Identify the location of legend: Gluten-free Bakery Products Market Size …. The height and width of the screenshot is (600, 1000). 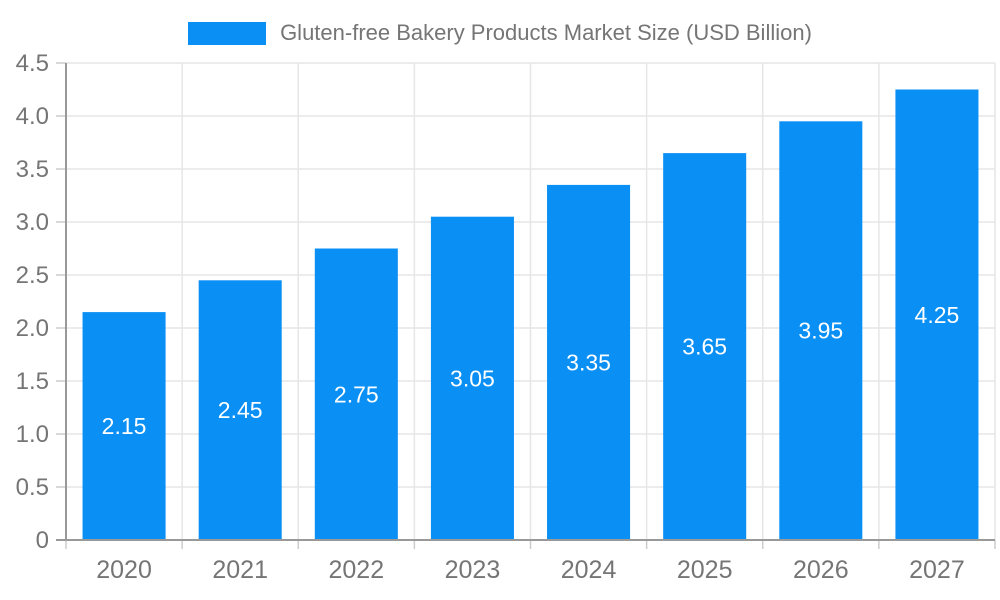
(500, 33).